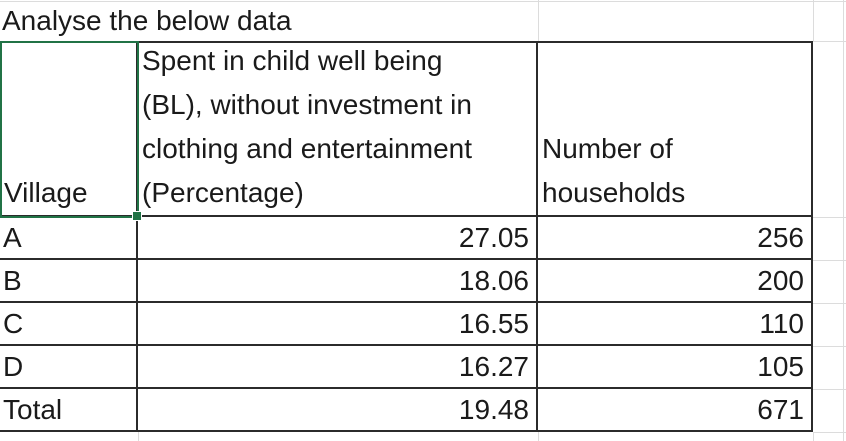  I want to click on percentage-header-line: (BL), without investment in, so click(307, 104).